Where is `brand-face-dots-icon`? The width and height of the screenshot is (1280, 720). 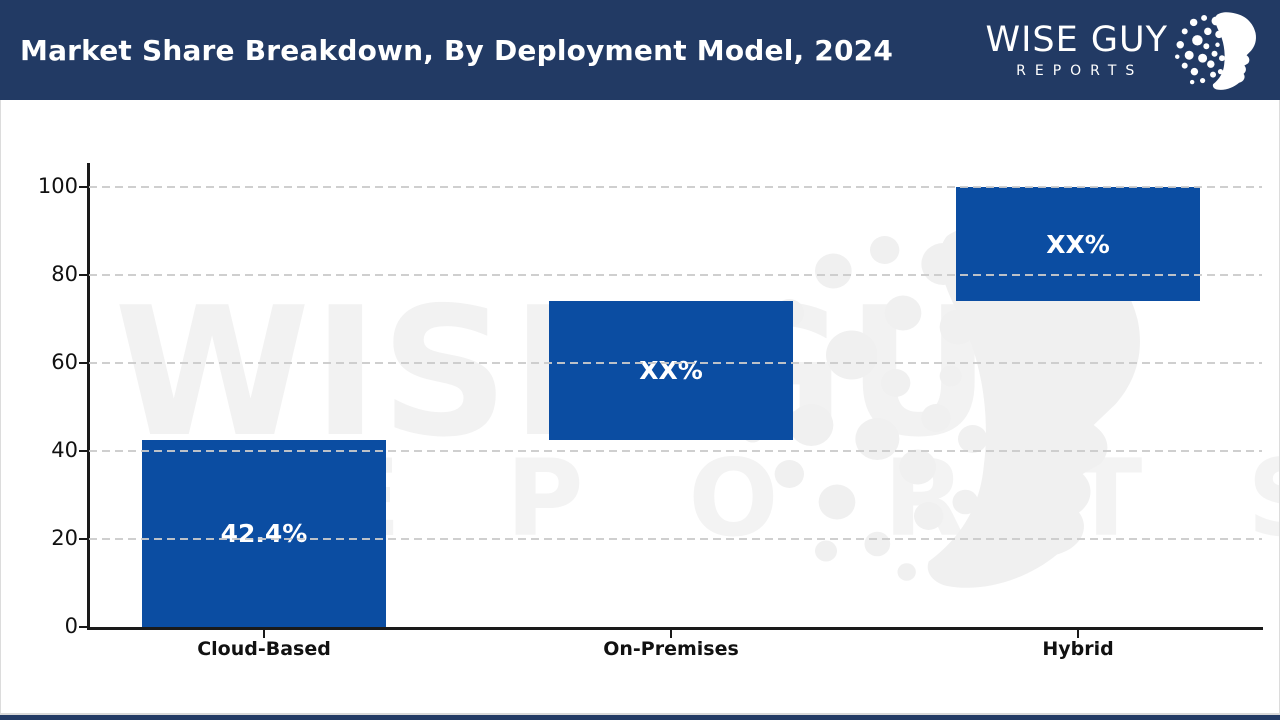 brand-face-dots-icon is located at coordinates (1215, 51).